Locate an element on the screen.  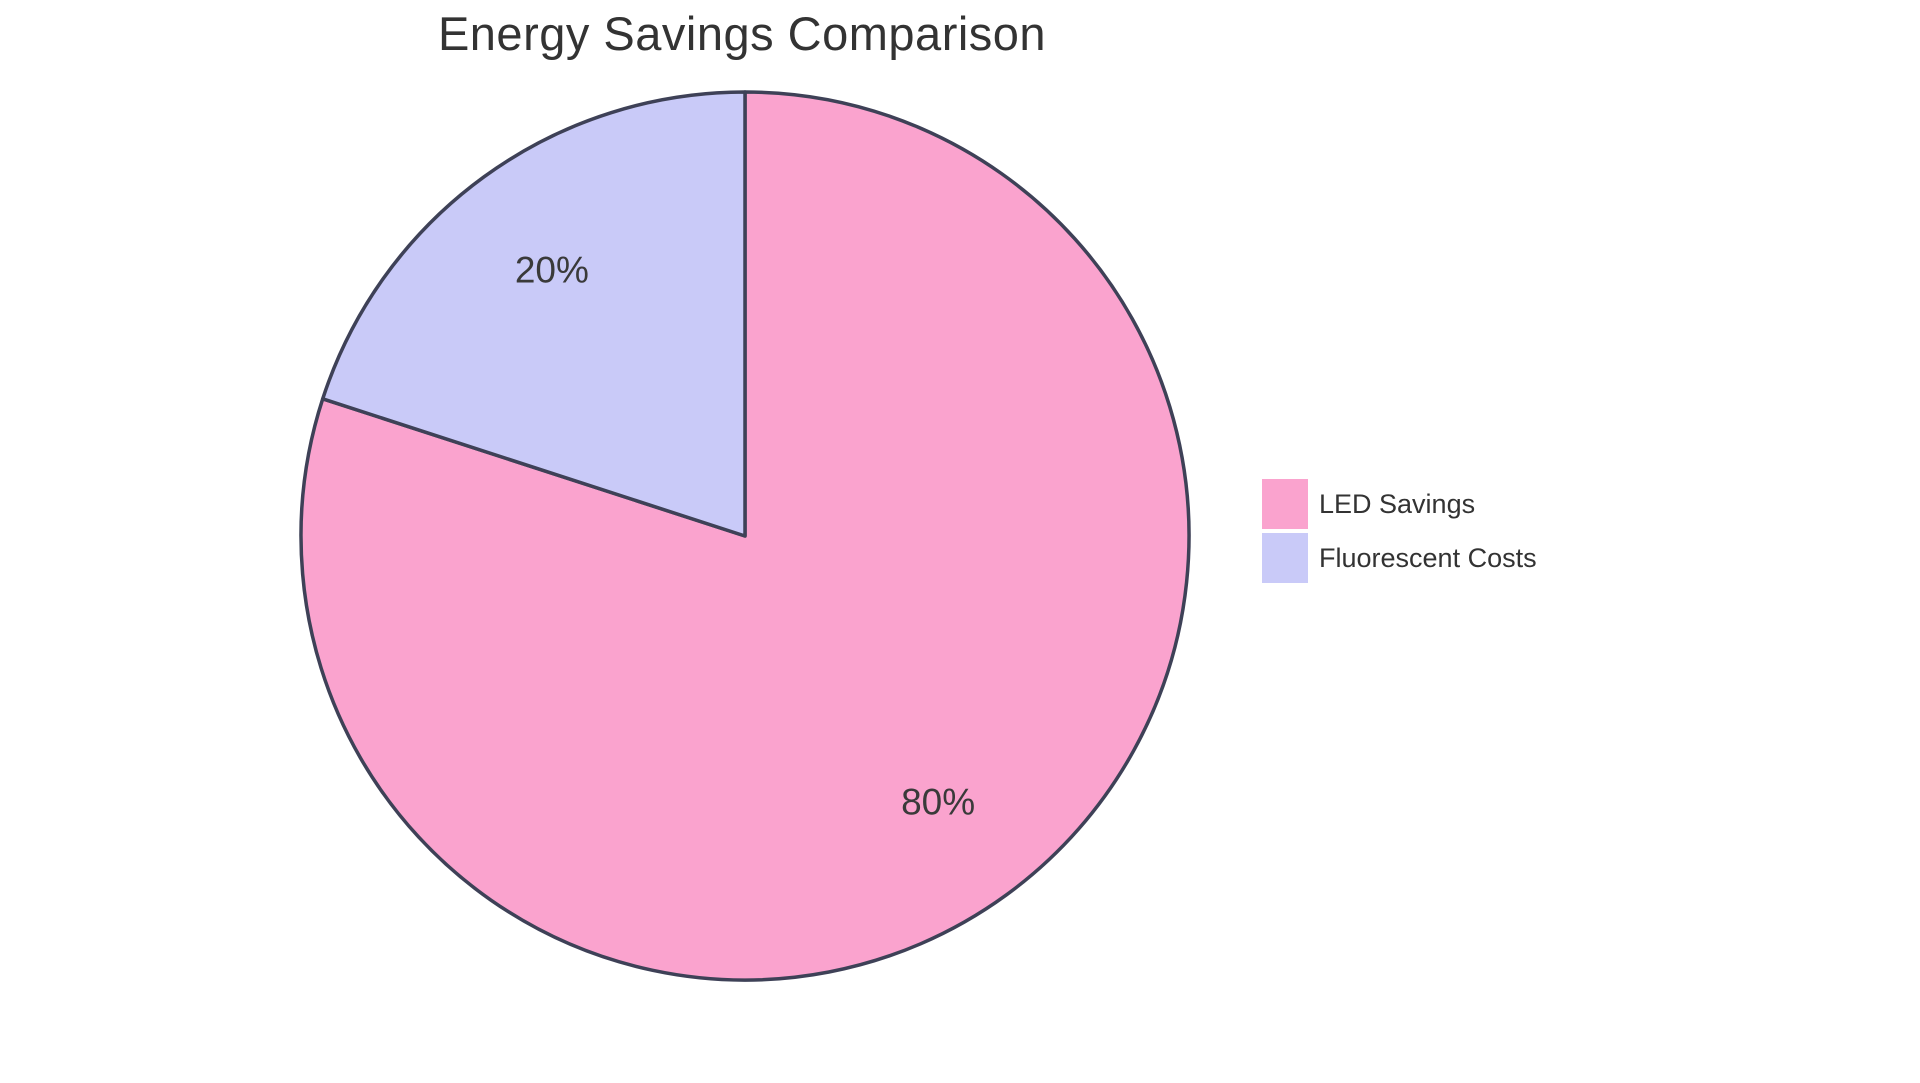
legend-label-led-savings: LED Savings is located at coordinates (1397, 503).